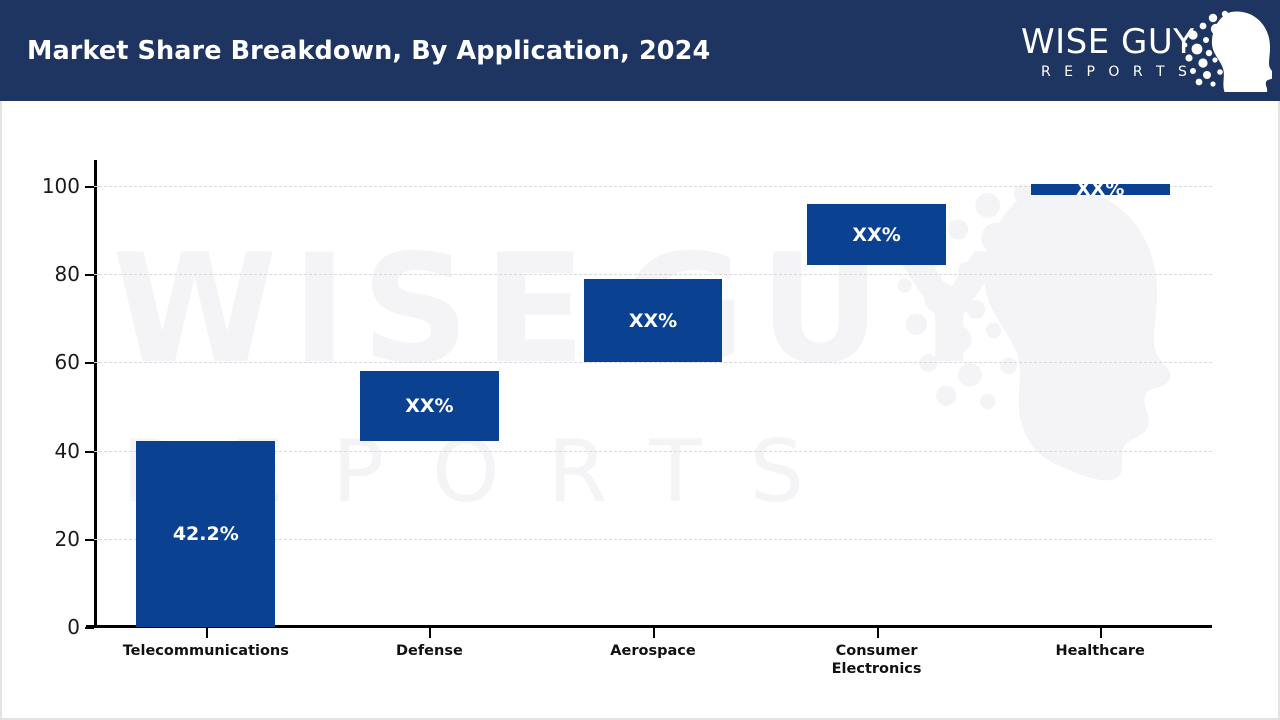  What do you see at coordinates (876, 660) in the screenshot?
I see `x-tick-label: Consumer Electronics` at bounding box center [876, 660].